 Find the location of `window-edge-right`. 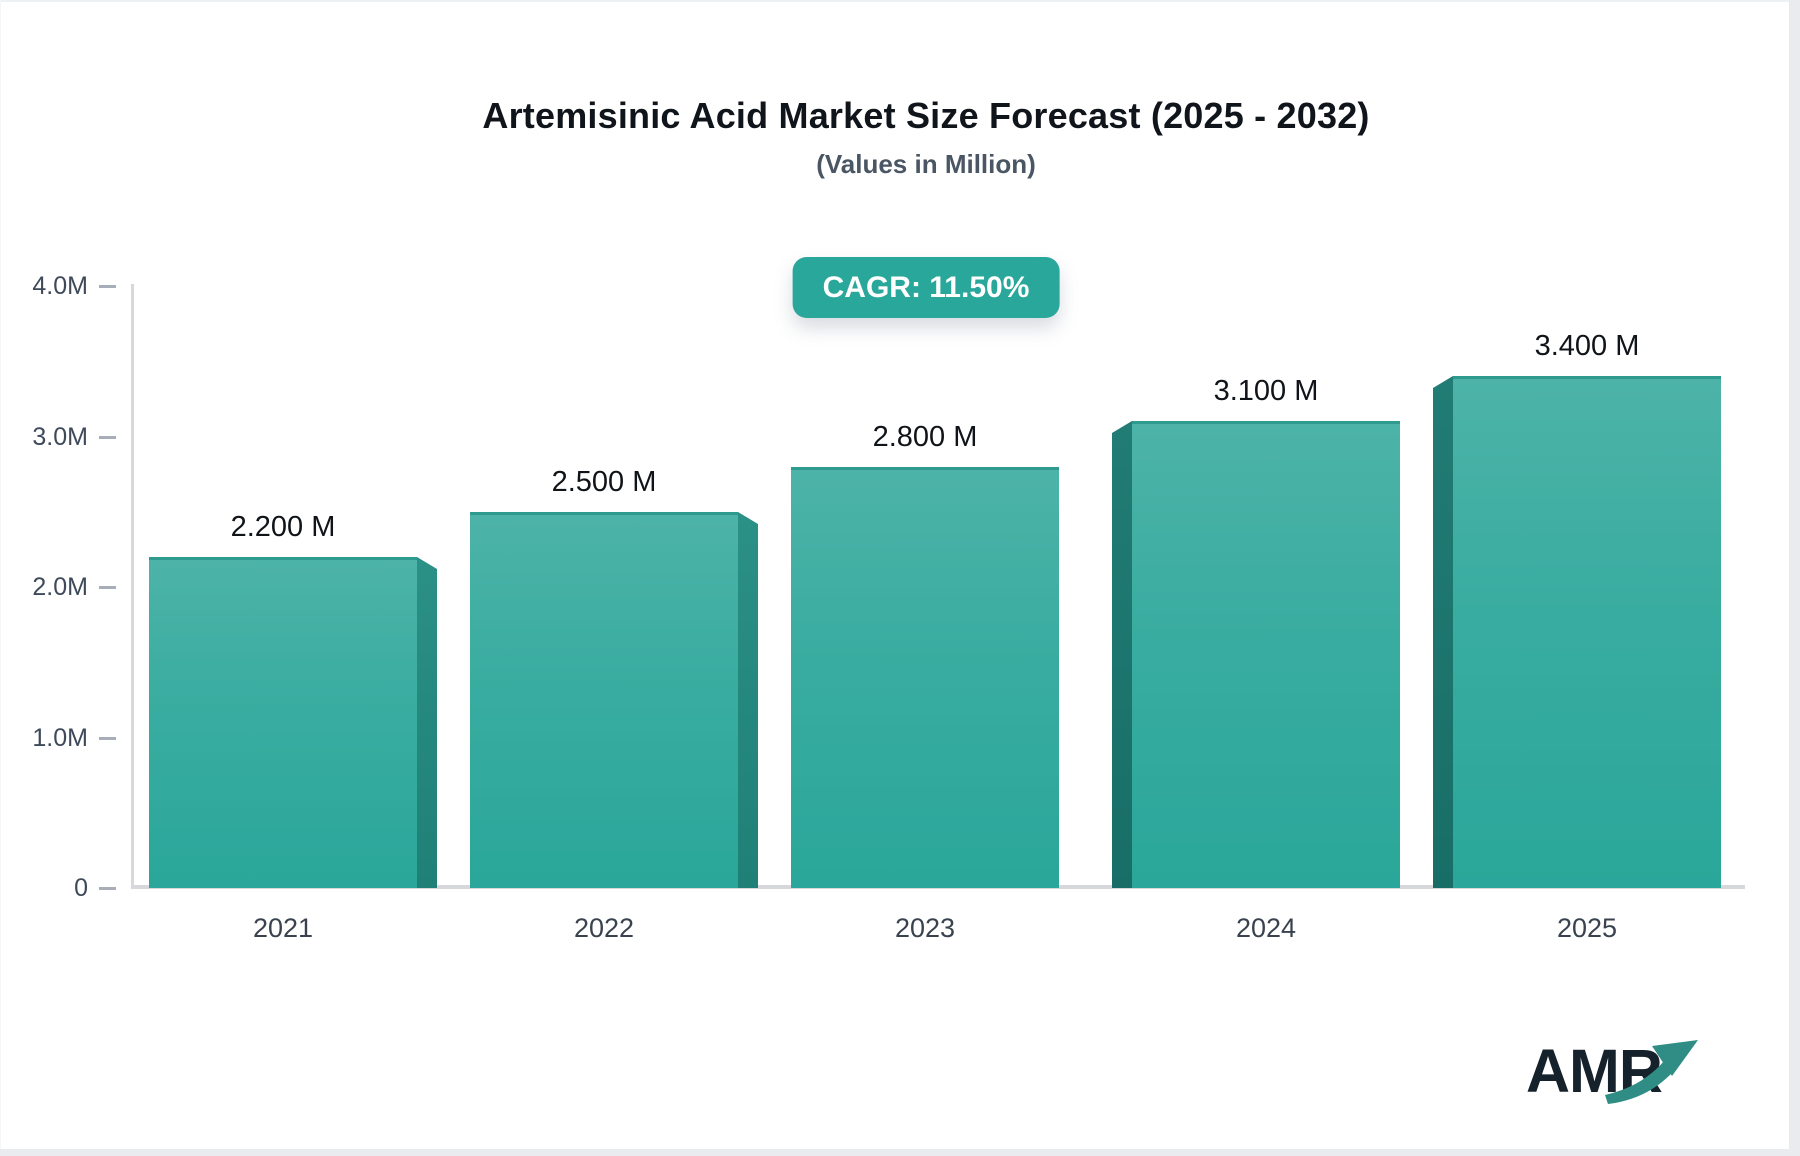

window-edge-right is located at coordinates (1794, 578).